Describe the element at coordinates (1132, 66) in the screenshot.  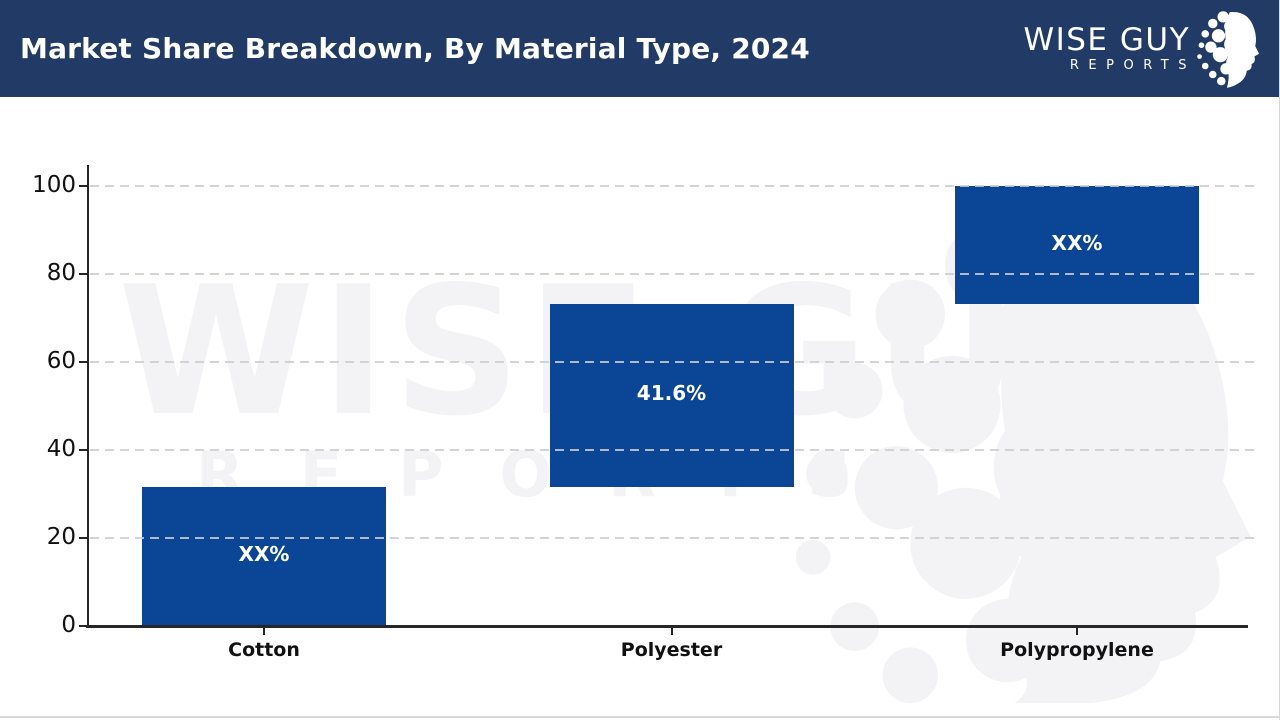
I see `logo-wordmark-line2: REPORTS` at that location.